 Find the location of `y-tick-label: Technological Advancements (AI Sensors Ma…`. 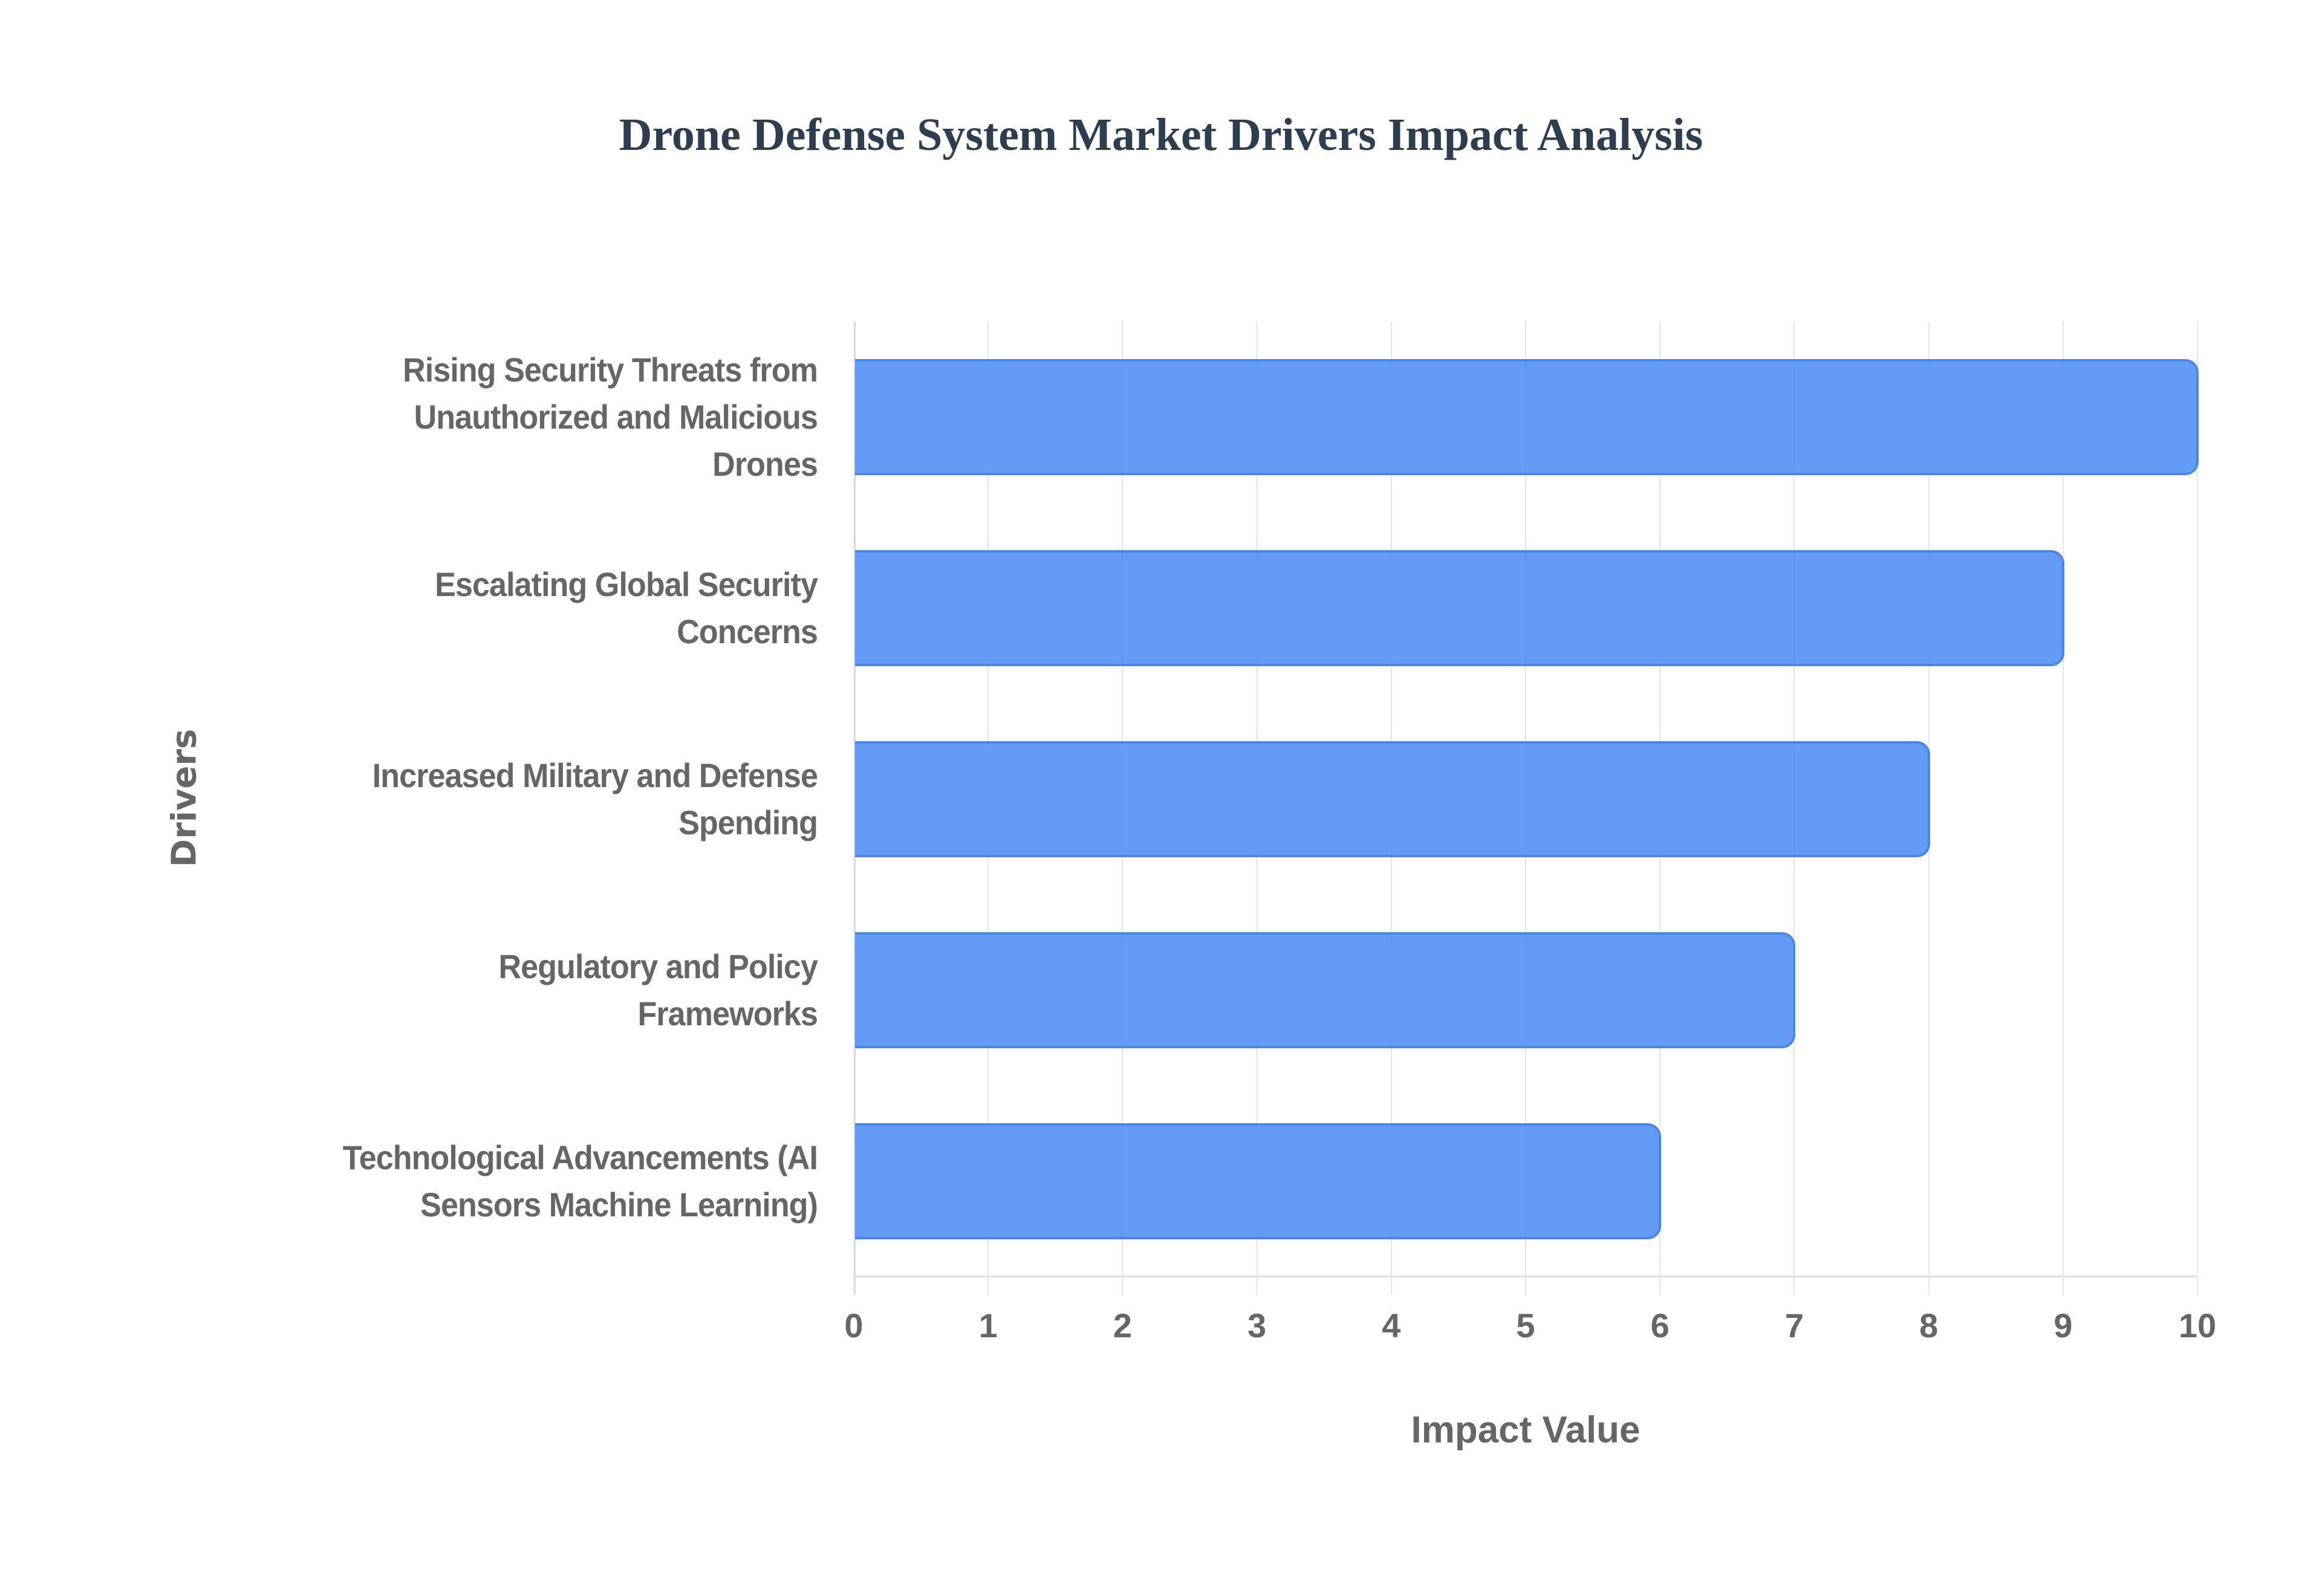

y-tick-label: Technological Advancements (AI Sensors Ma… is located at coordinates (580, 1181).